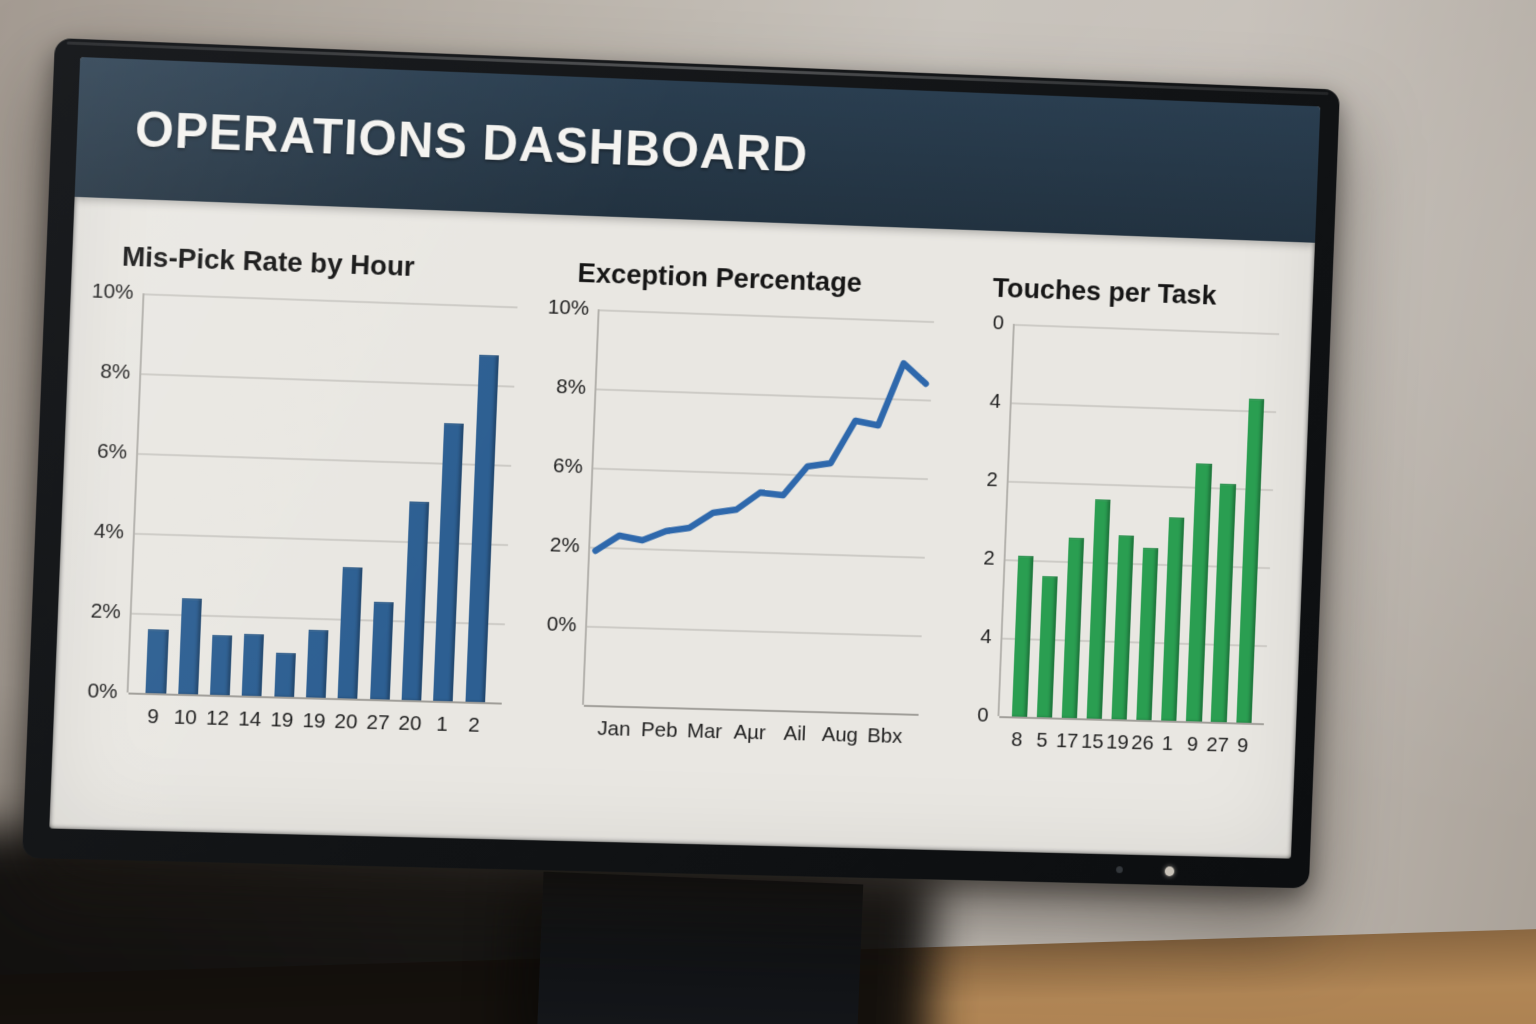 Image resolution: width=1536 pixels, height=1024 pixels. Describe the element at coordinates (268, 261) in the screenshot. I see `chart-title: Mis-Pick Rate by Hour` at that location.